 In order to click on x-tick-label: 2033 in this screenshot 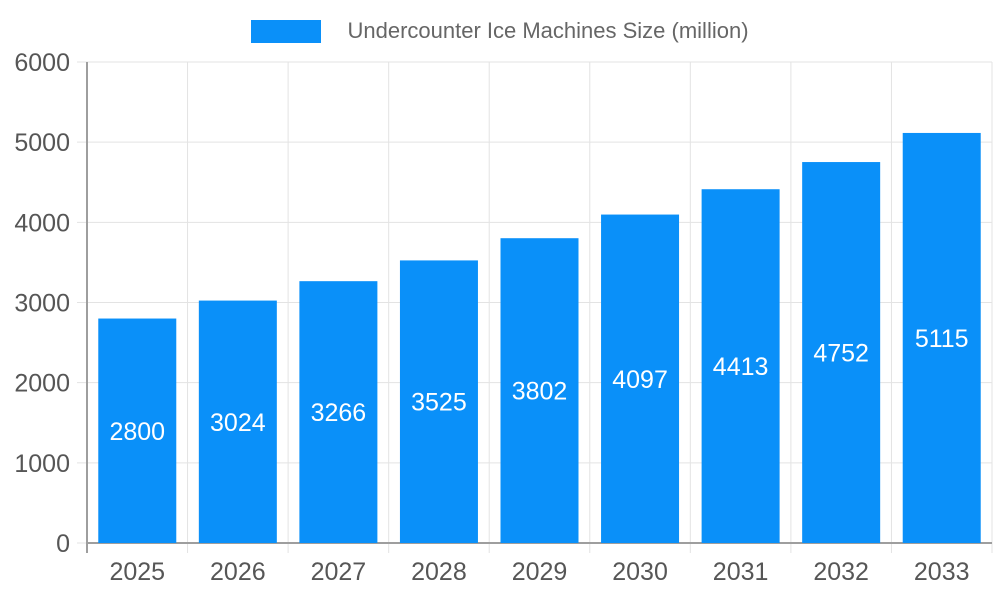, I will do `click(942, 572)`.